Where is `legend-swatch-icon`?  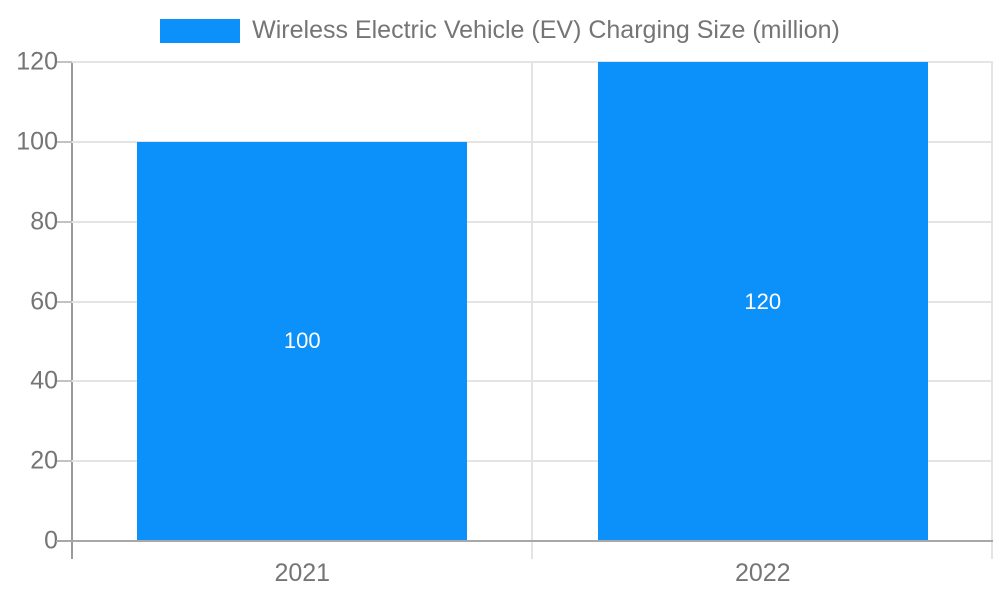 legend-swatch-icon is located at coordinates (200, 30).